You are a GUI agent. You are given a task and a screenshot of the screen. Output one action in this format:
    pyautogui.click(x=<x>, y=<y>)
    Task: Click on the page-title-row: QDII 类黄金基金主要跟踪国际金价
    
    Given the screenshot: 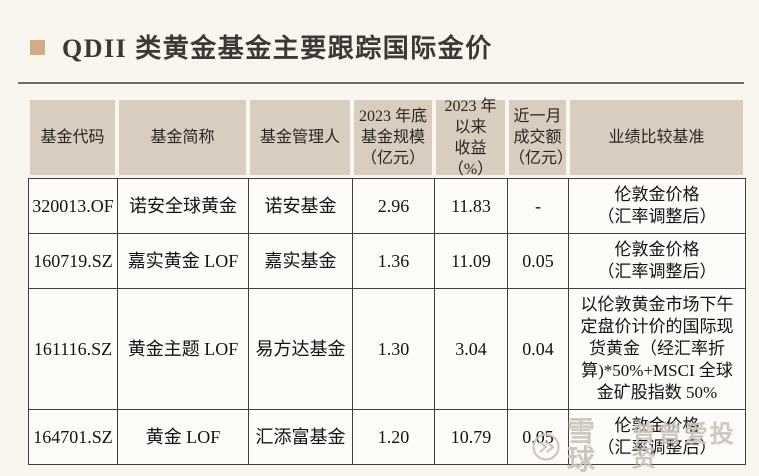 What is the action you would take?
    pyautogui.click(x=379, y=32)
    